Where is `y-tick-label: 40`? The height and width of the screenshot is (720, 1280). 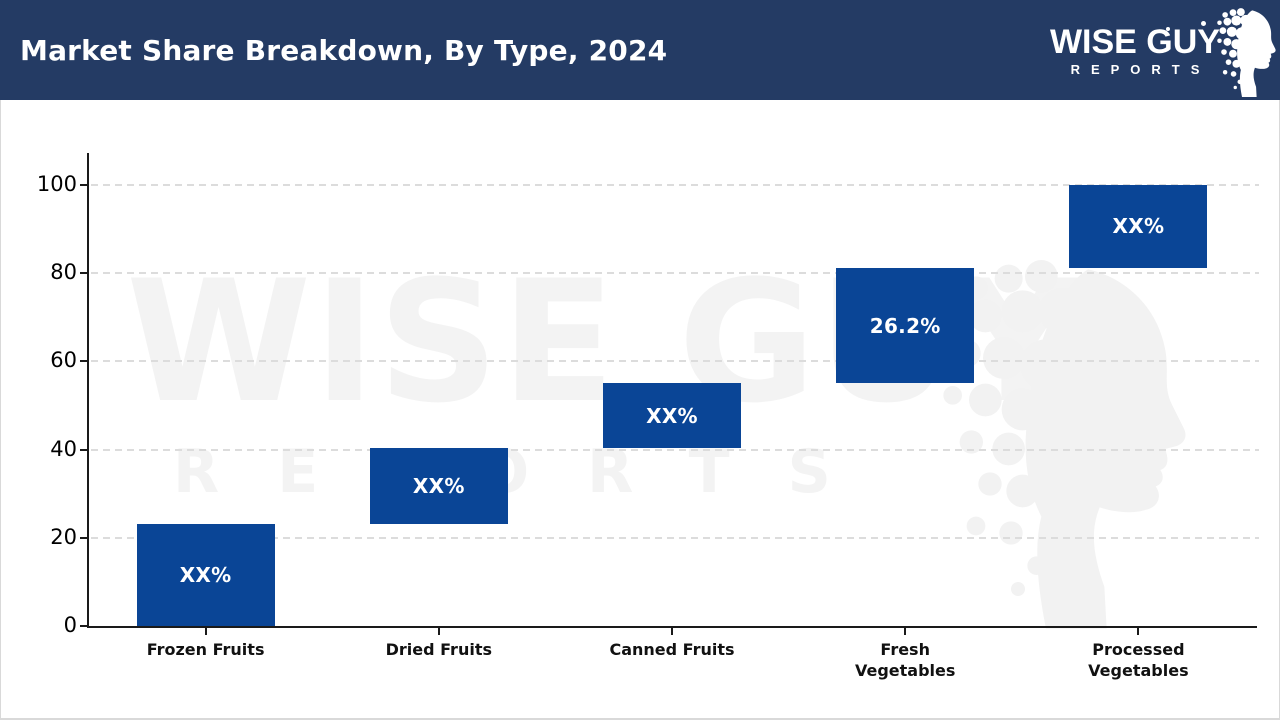 y-tick-label: 40 is located at coordinates (63, 448).